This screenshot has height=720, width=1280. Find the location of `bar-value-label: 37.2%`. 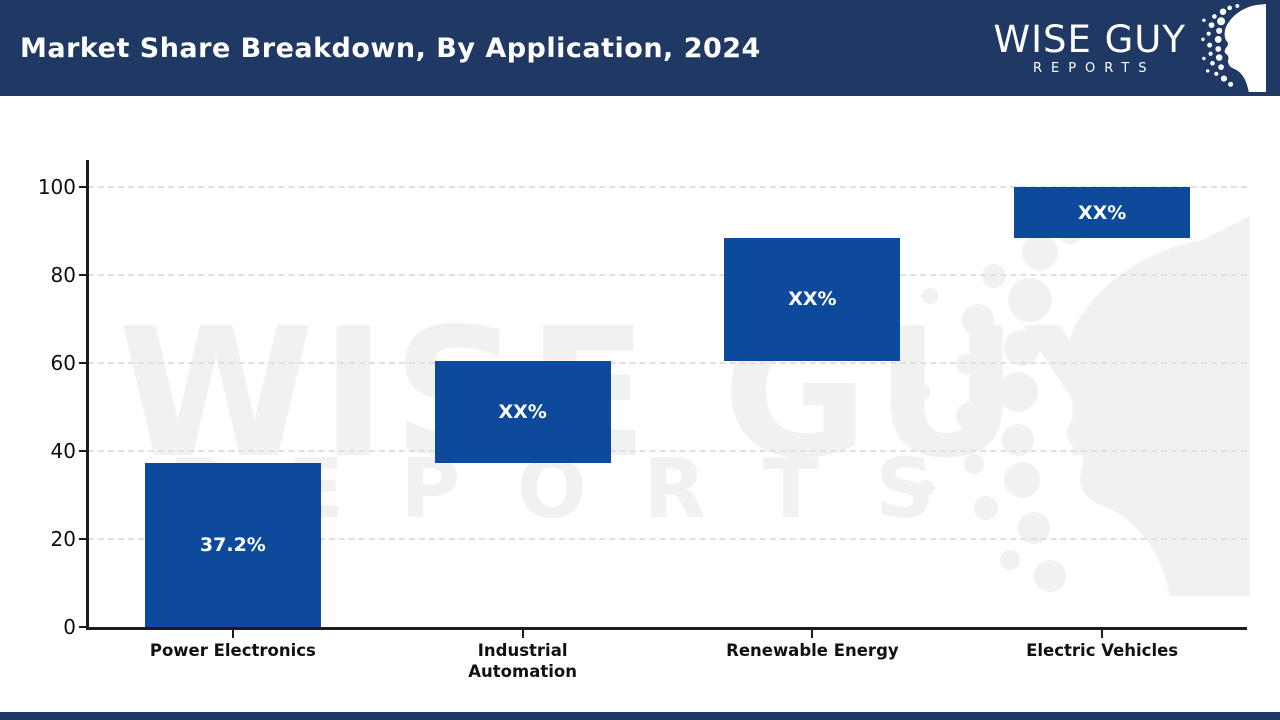

bar-value-label: 37.2% is located at coordinates (232, 545).